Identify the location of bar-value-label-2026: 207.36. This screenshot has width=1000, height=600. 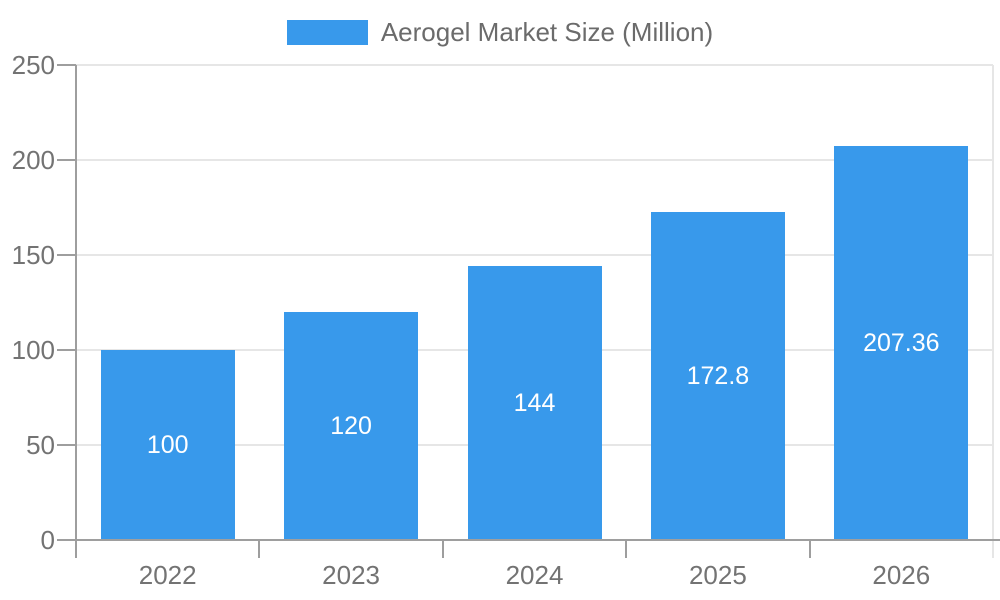
(901, 343).